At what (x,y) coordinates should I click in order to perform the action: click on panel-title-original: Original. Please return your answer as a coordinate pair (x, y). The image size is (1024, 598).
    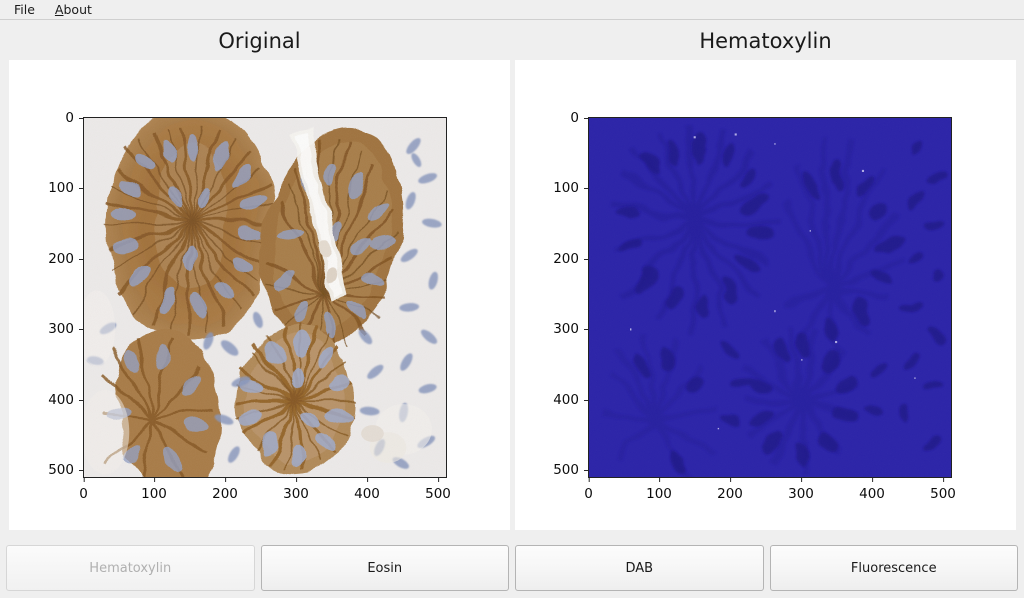
    Looking at the image, I should click on (259, 41).